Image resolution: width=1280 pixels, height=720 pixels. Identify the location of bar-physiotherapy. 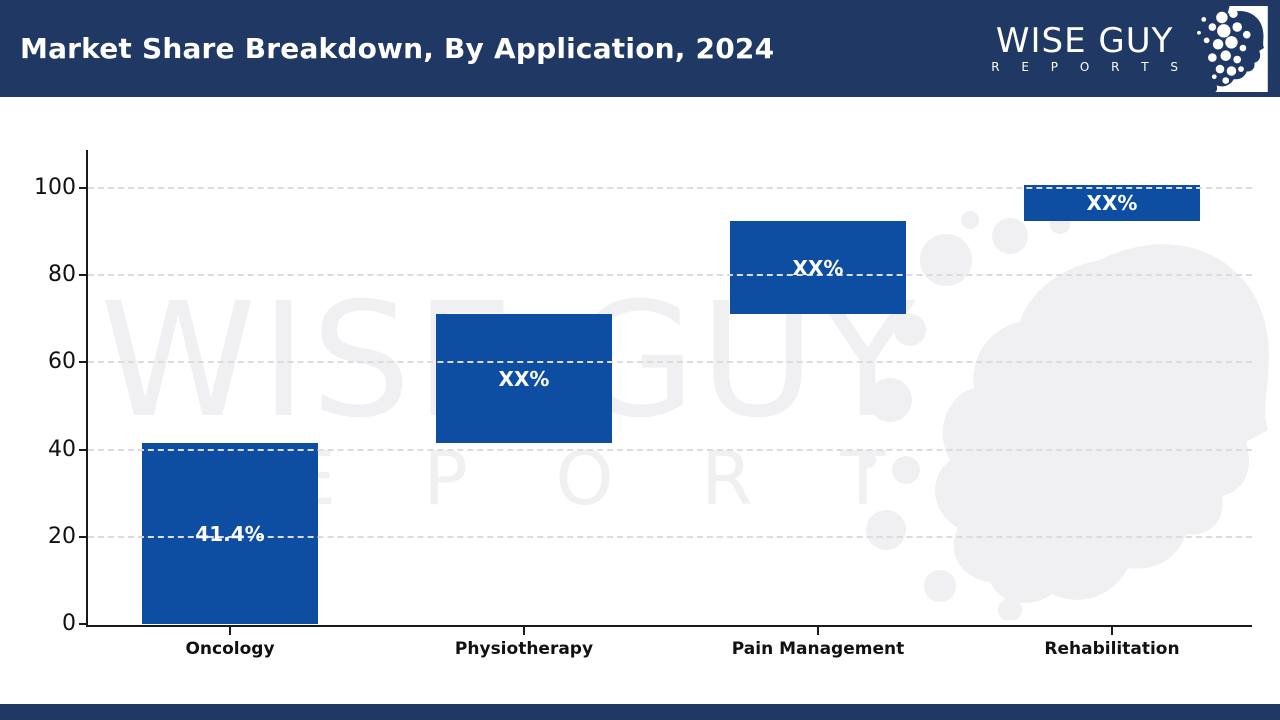
(524, 379).